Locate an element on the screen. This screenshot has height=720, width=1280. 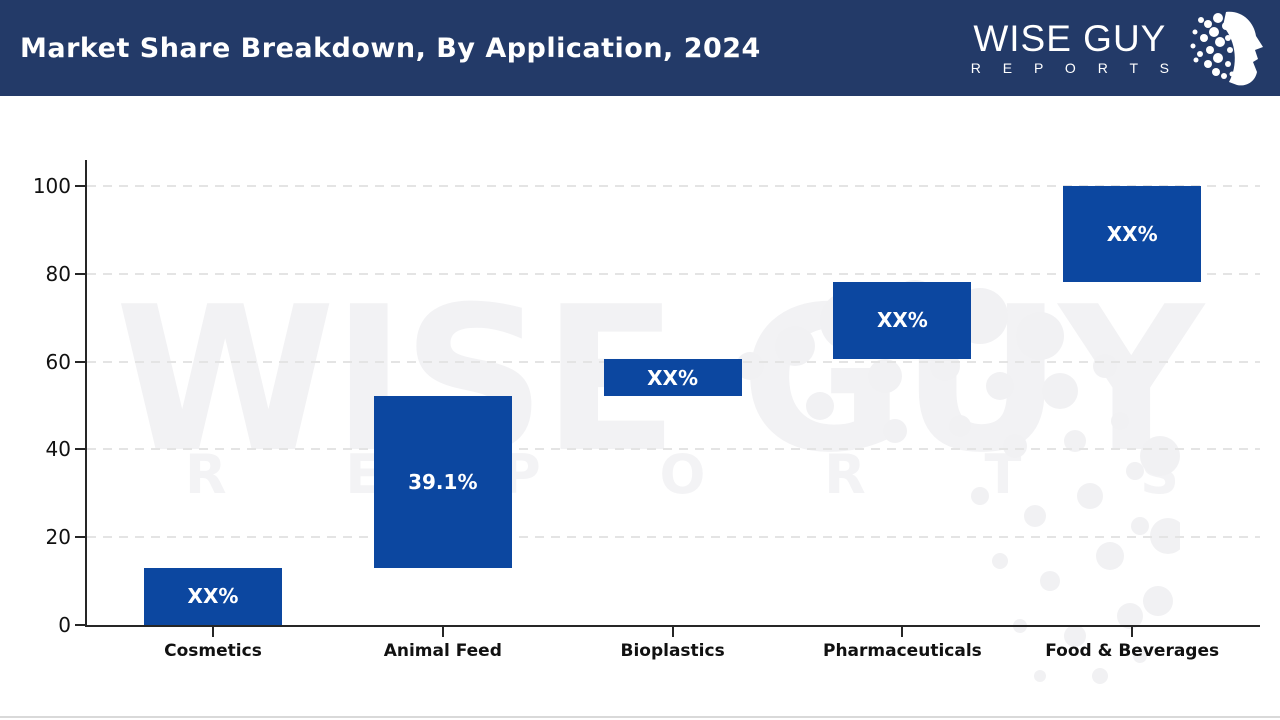
bar-bioplastics: XX% is located at coordinates (672, 377).